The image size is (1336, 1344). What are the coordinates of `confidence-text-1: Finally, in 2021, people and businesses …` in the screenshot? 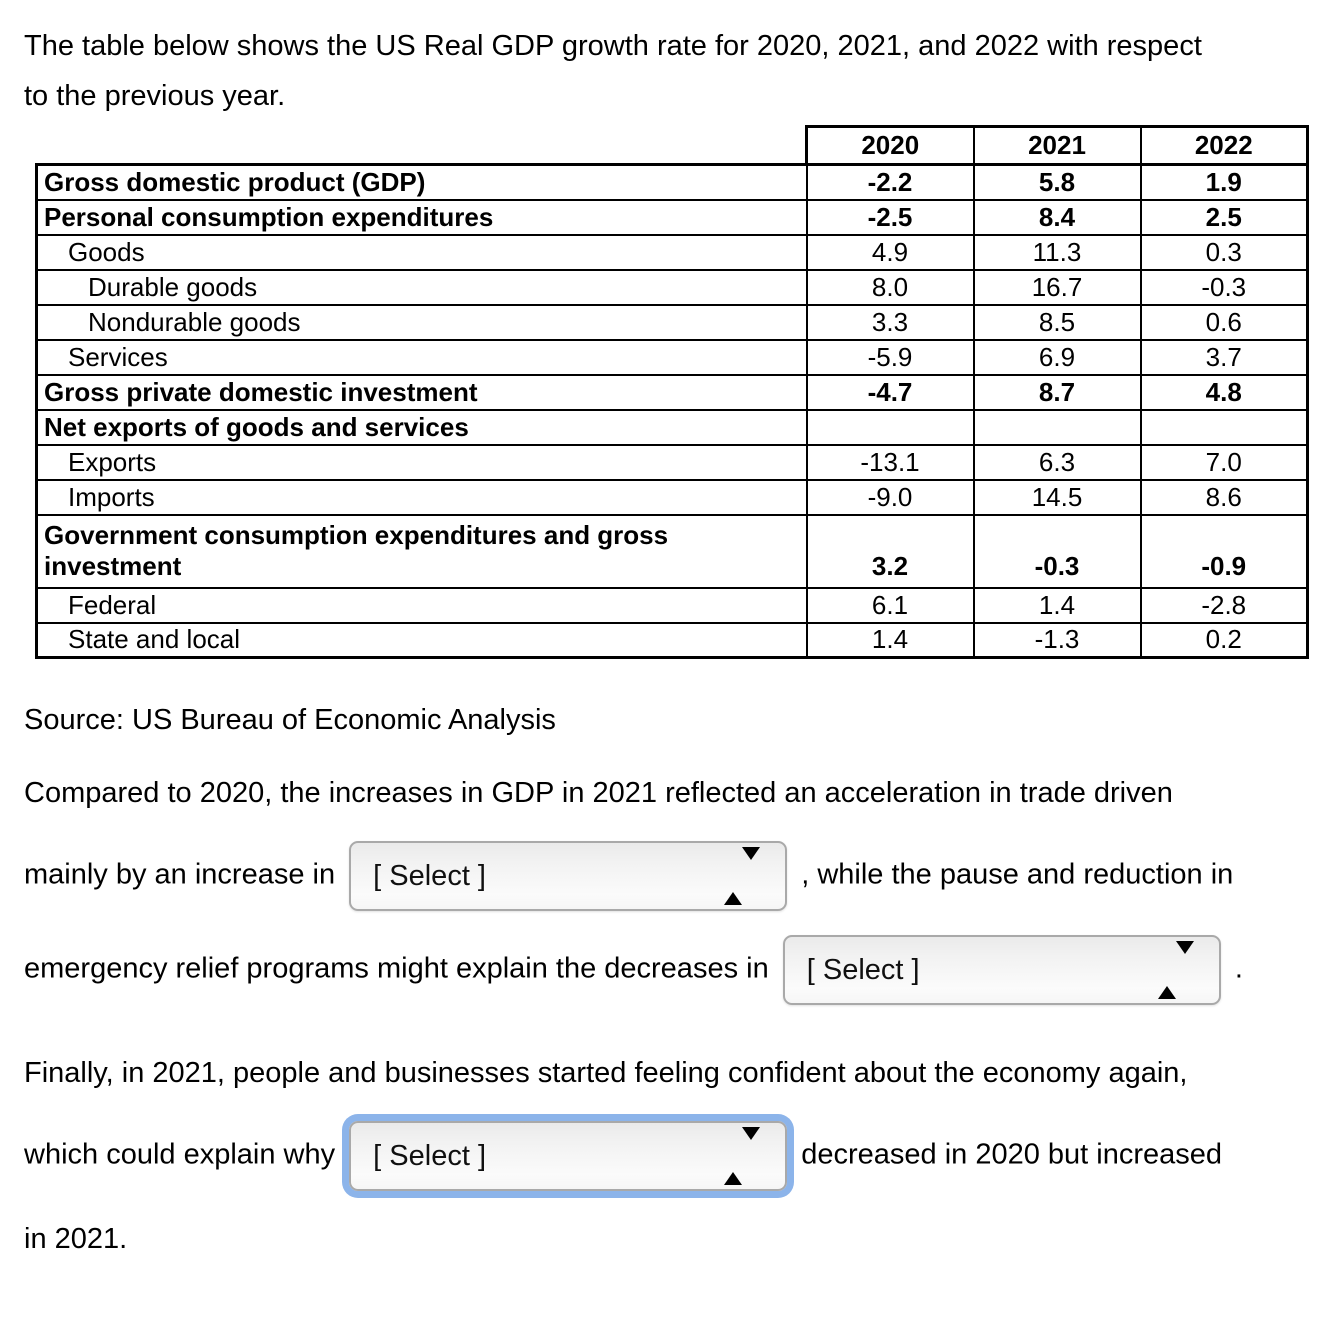 It's located at (606, 1114).